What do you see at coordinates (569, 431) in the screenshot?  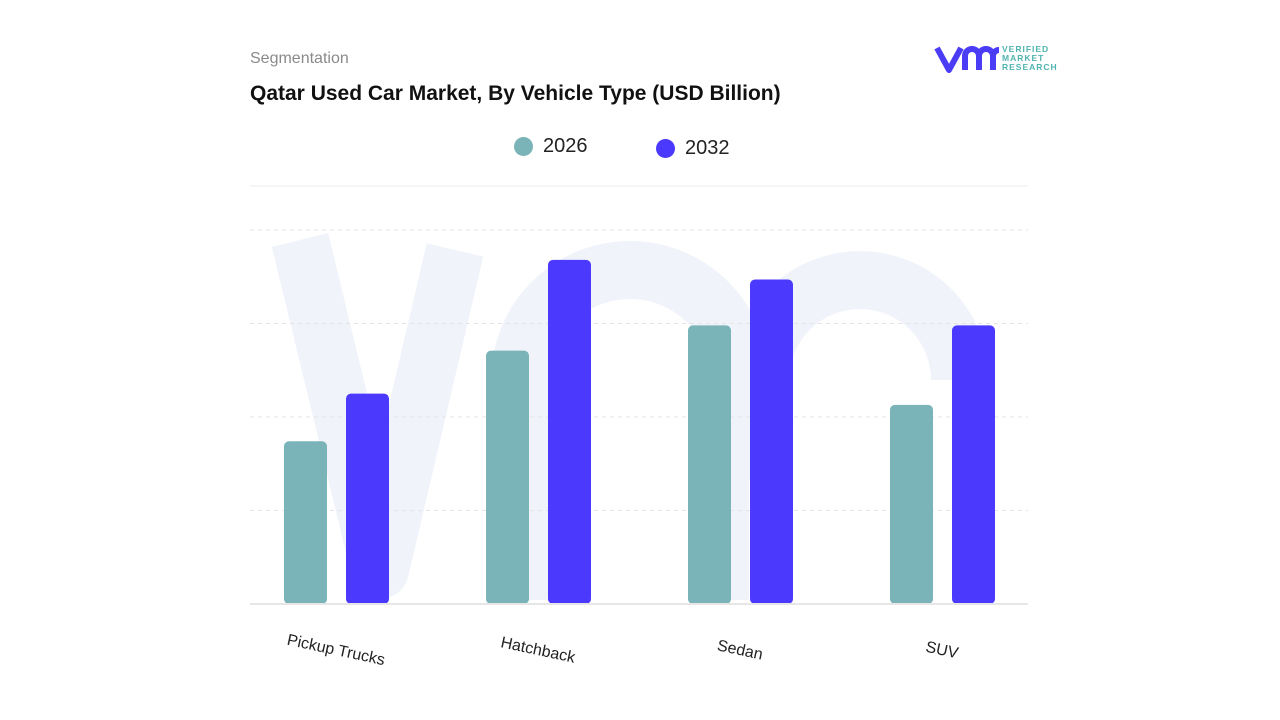 I see `bar-hatchback-2032` at bounding box center [569, 431].